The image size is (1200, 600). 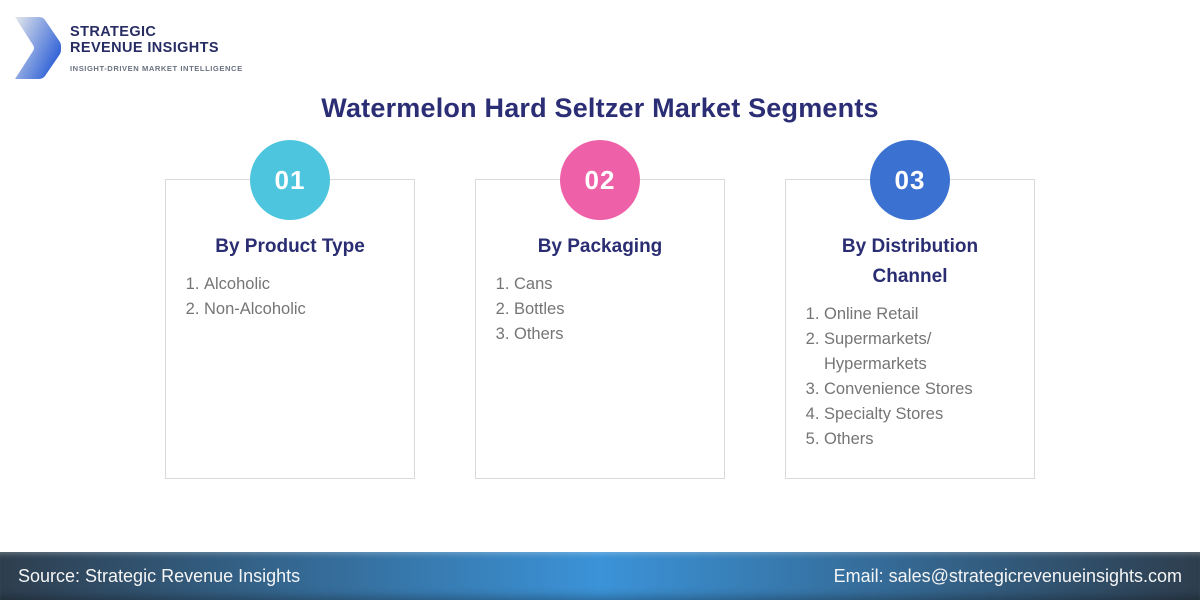 I want to click on logo-tagline: INSIGHT-DRIVEN MARKET INTELLIGENCE, so click(x=156, y=68).